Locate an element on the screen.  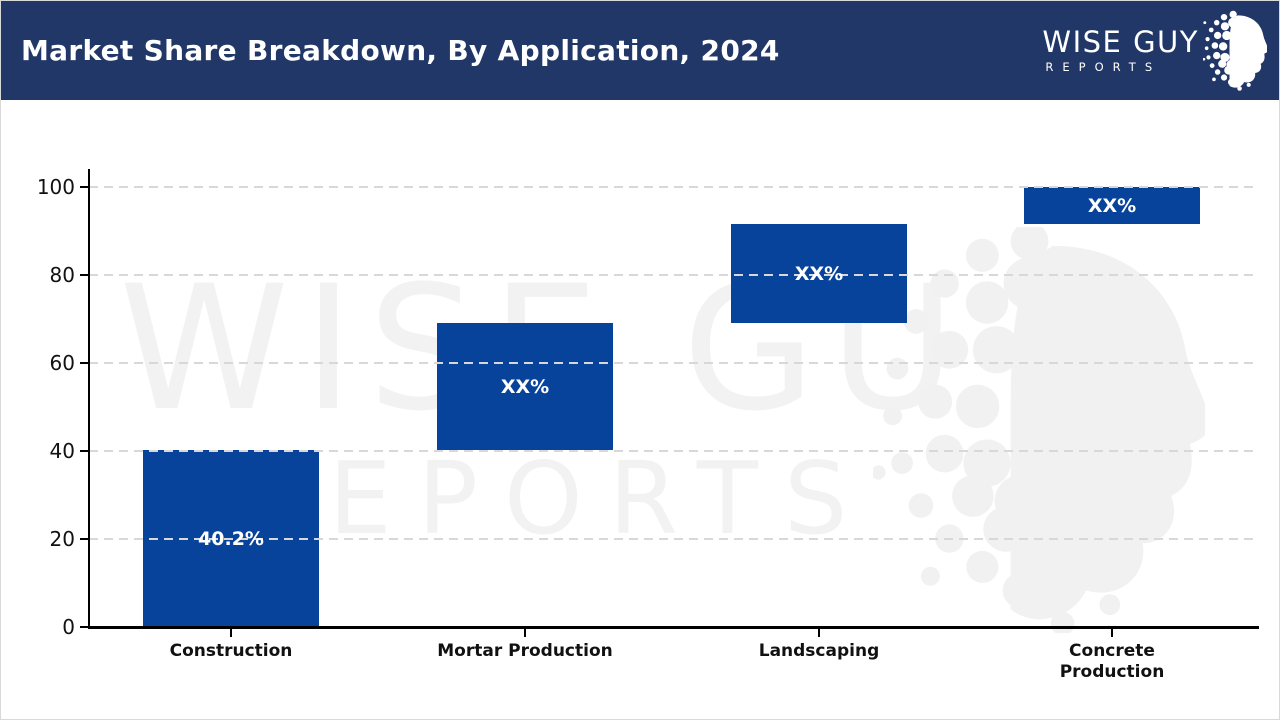
category-label-concrete-production: Concrete Production is located at coordinates (1112, 661).